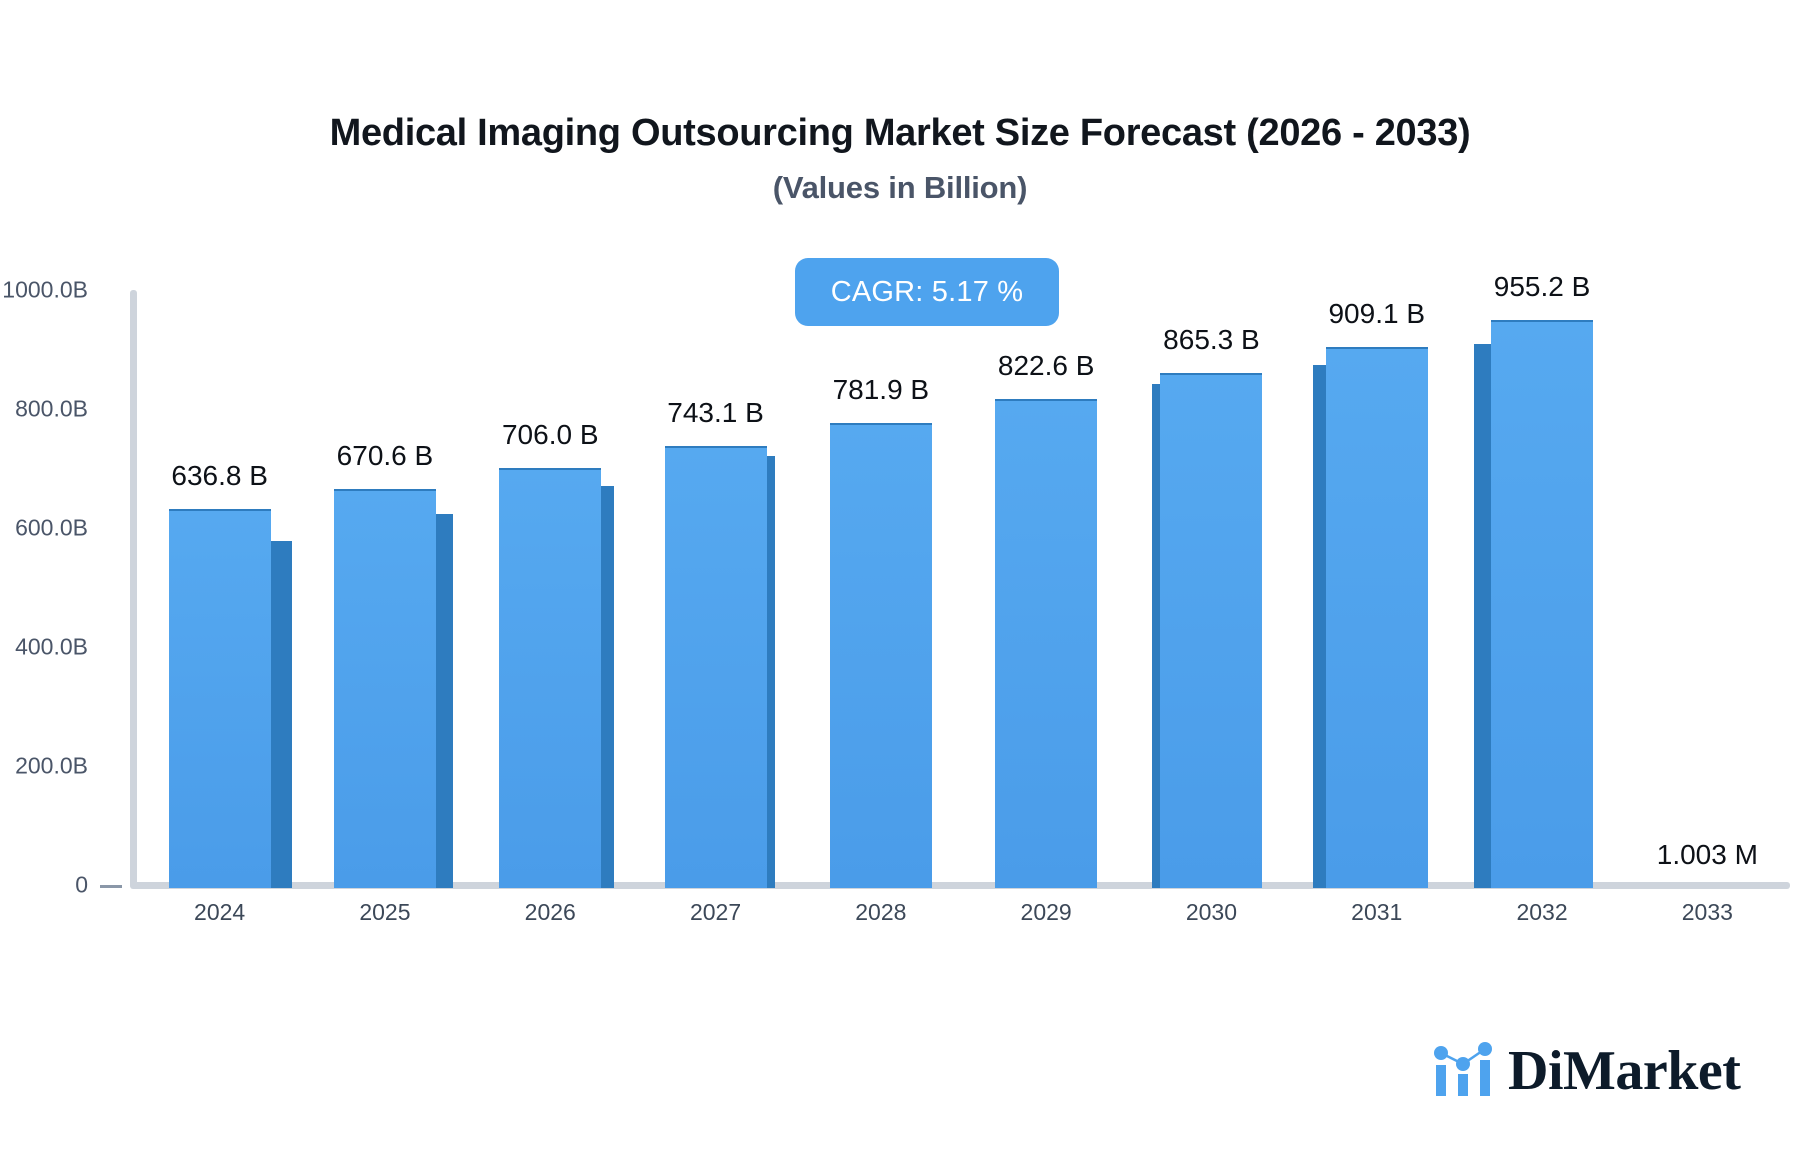 Image resolution: width=1800 pixels, height=1156 pixels. What do you see at coordinates (219, 476) in the screenshot?
I see `bar-value-label: 636.8 B` at bounding box center [219, 476].